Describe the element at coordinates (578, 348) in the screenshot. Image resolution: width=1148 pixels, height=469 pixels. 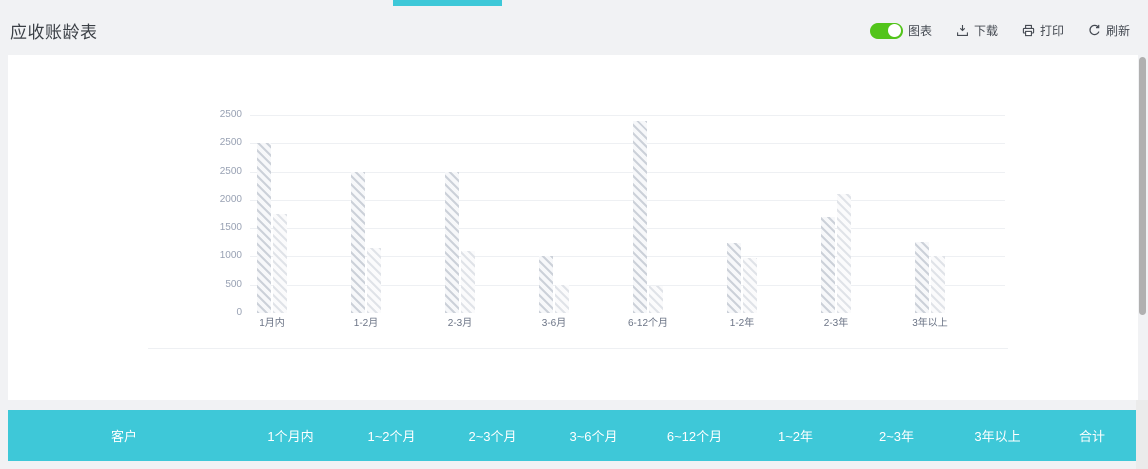
I see `chart-divider` at that location.